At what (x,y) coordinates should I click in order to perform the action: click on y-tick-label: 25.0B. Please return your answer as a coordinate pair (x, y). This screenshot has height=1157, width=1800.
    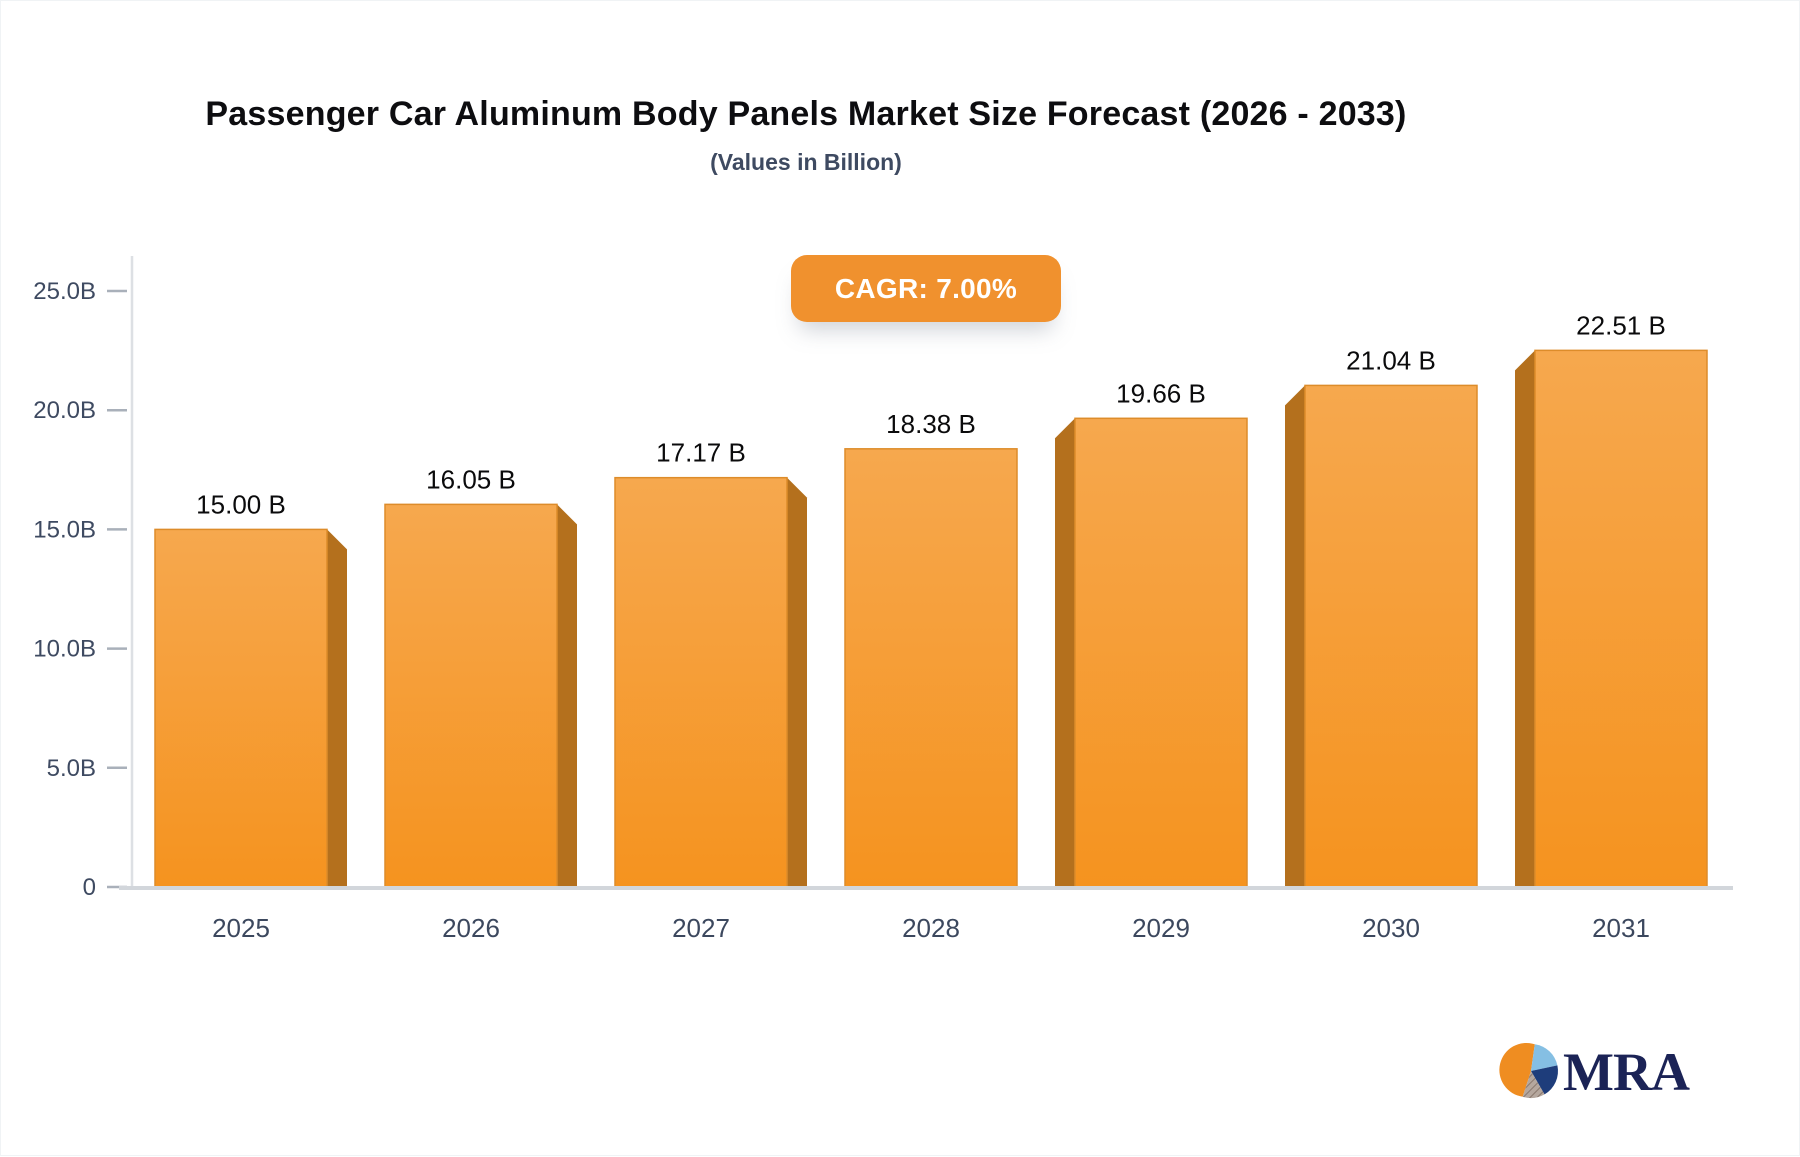
    Looking at the image, I should click on (64, 291).